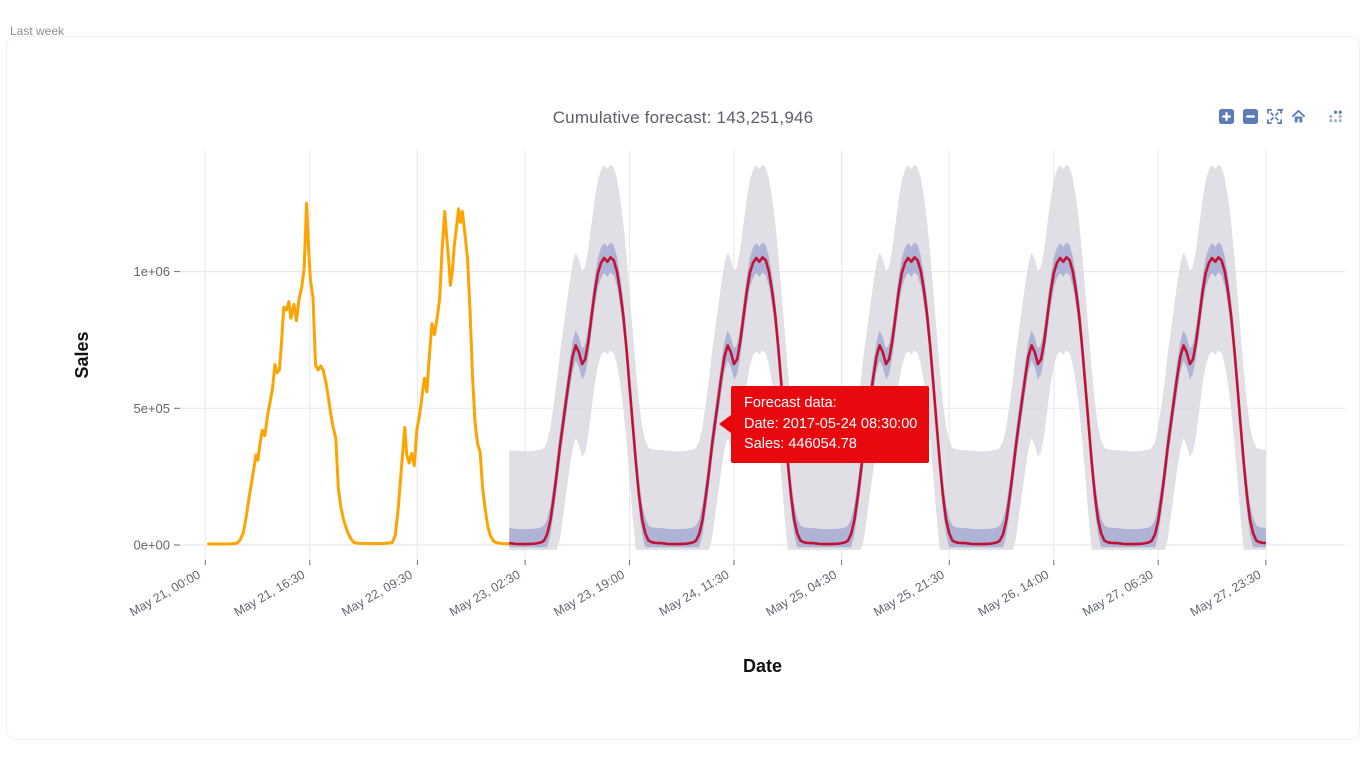 The width and height of the screenshot is (1366, 768). I want to click on x-tick-label: May 22, 09:30, so click(377, 593).